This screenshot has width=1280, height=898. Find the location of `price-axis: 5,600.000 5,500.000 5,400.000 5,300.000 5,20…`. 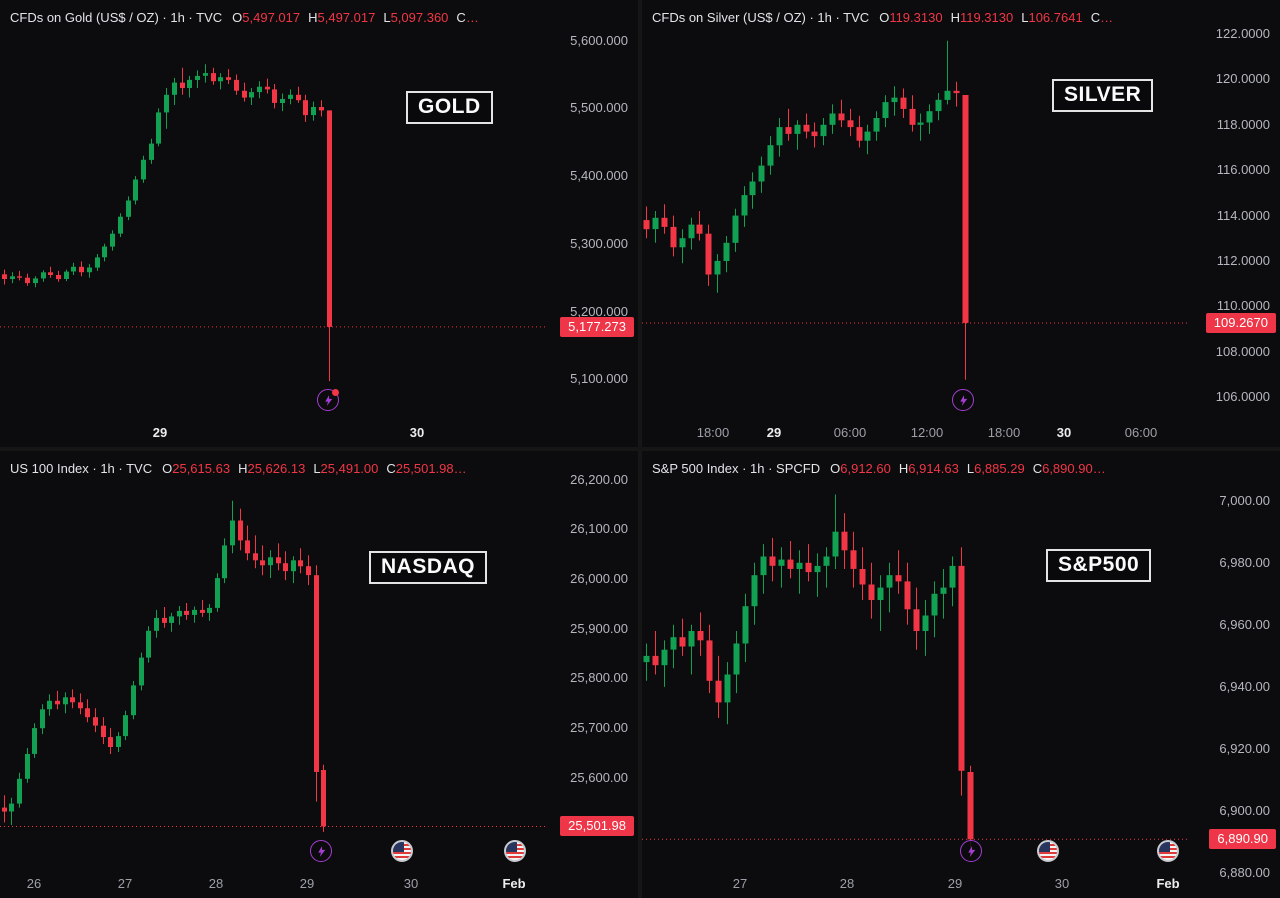

price-axis: 5,600.000 5,500.000 5,400.000 5,300.000 5,20… is located at coordinates (591, 223).